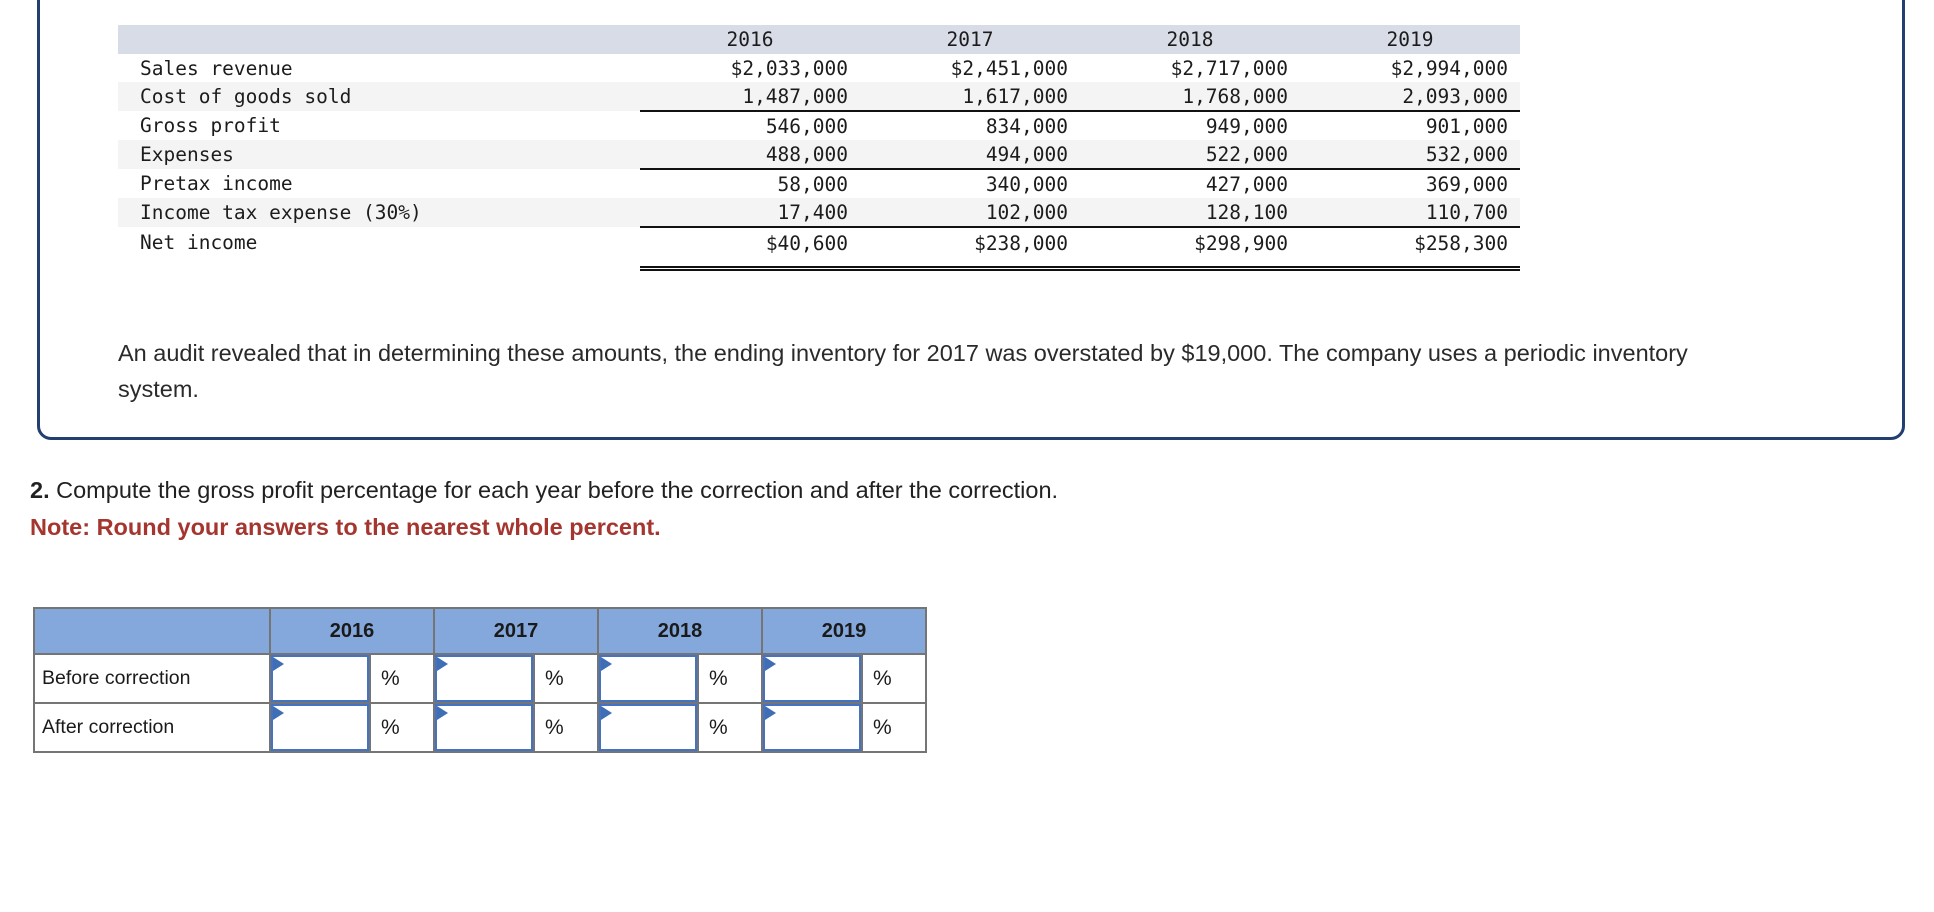 The height and width of the screenshot is (912, 1934). Describe the element at coordinates (970, 39) in the screenshot. I see `fin-year-header: 2017` at that location.